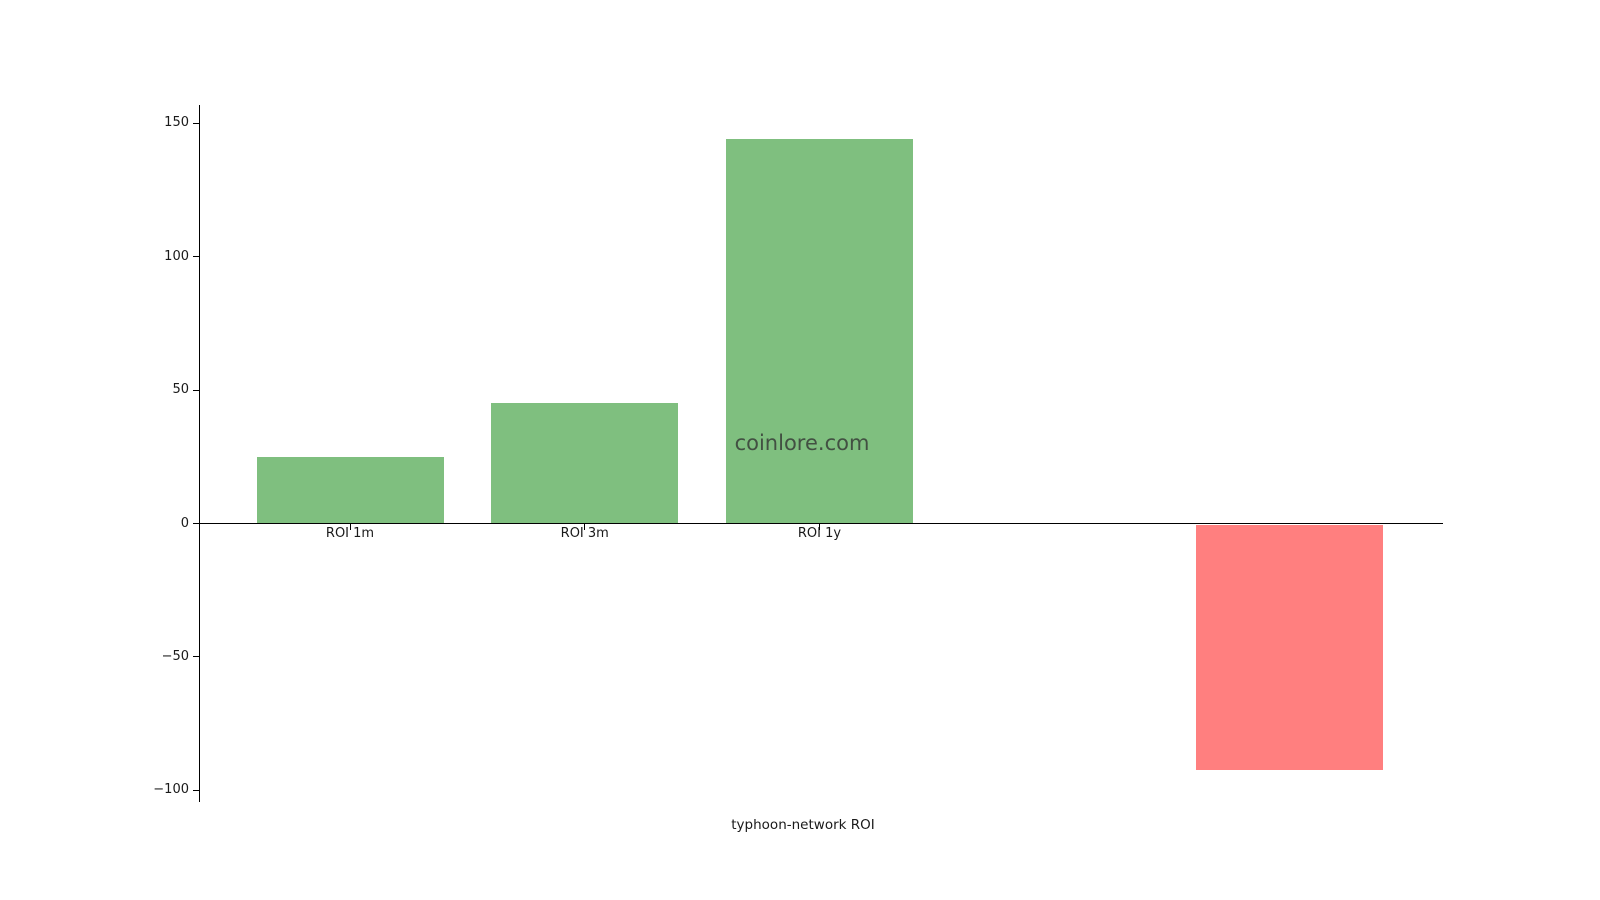 The width and height of the screenshot is (1600, 900). I want to click on watermark-text: coinlore.com, so click(802, 443).